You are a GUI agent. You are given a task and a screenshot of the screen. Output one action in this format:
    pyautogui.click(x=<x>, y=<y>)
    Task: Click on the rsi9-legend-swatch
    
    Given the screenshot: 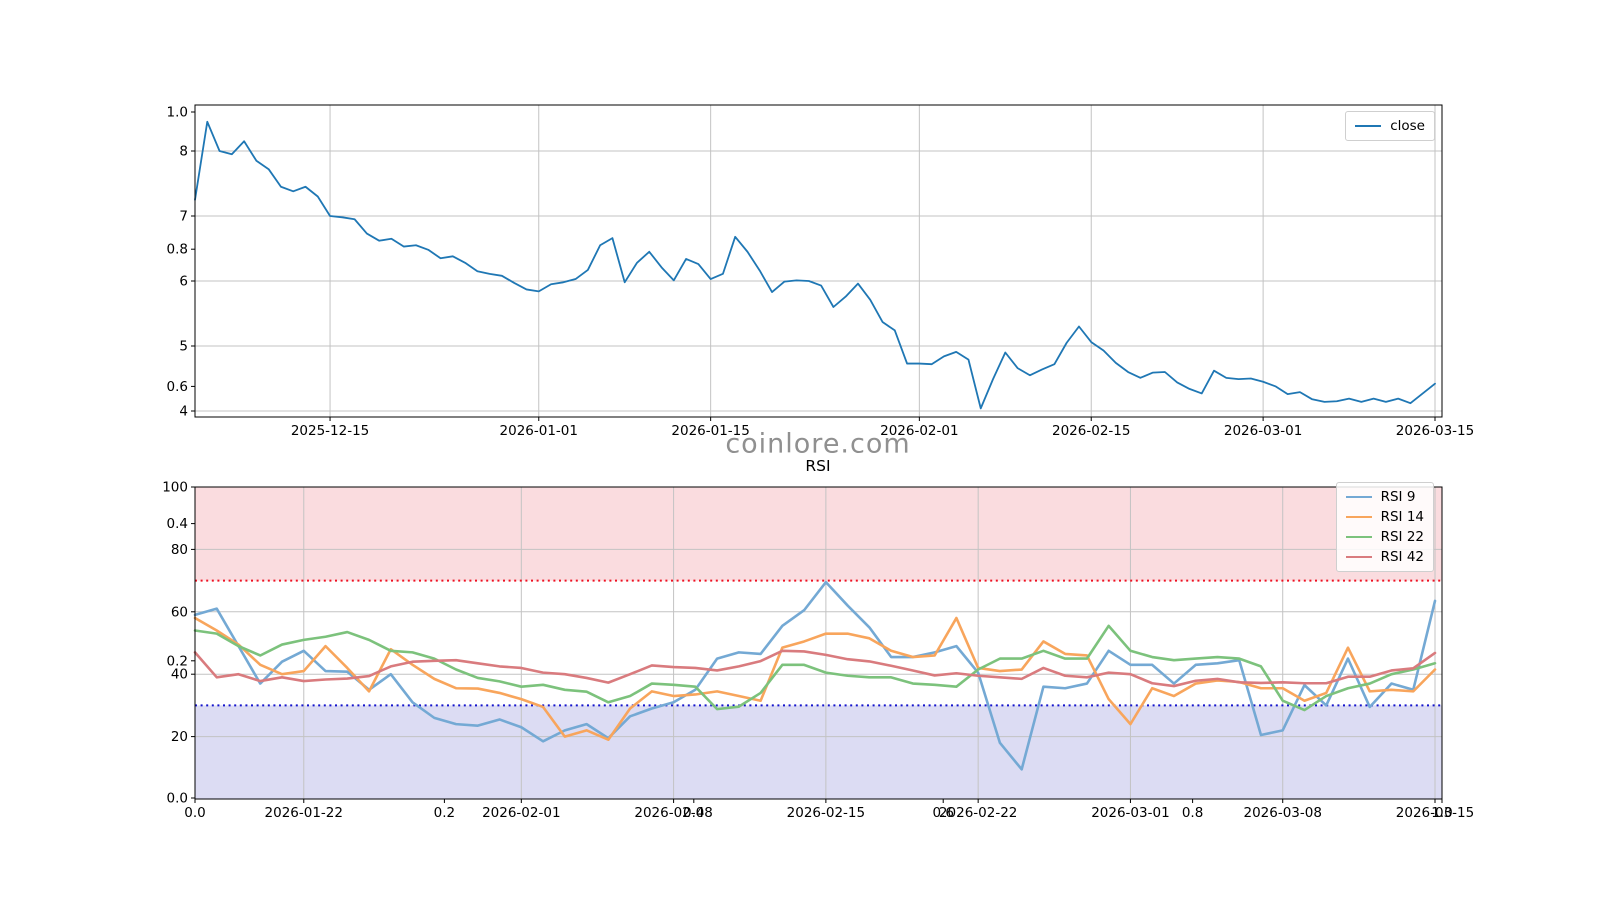 What is the action you would take?
    pyautogui.click(x=1358, y=497)
    